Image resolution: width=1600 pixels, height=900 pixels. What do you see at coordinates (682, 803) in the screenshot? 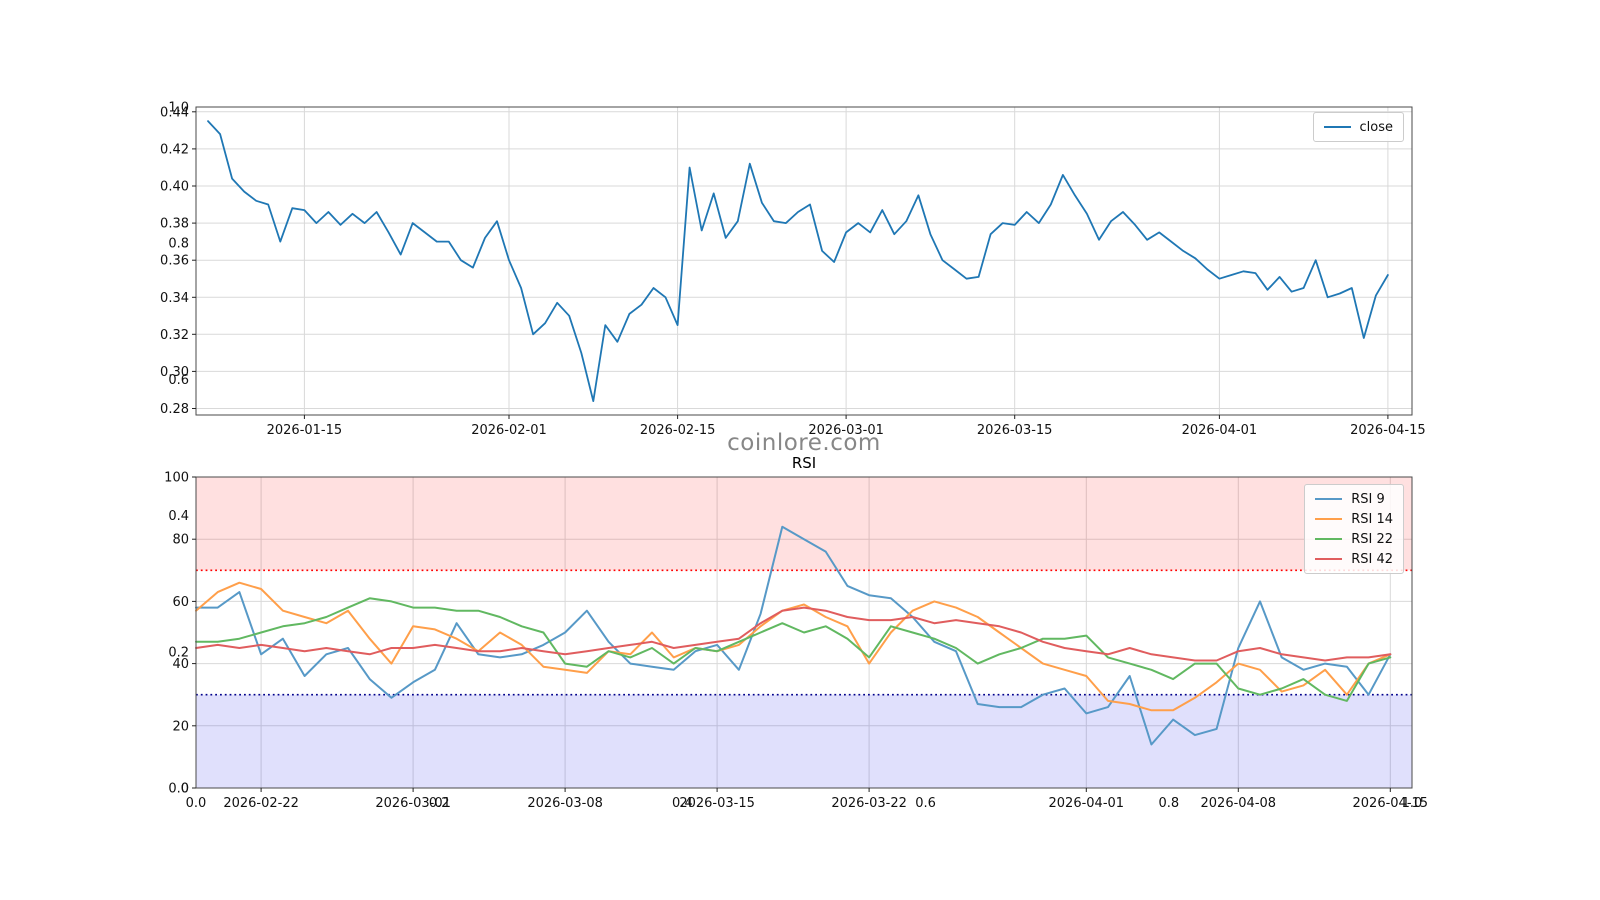
I see `ghost-x-tick-label: 0.4` at bounding box center [682, 803].